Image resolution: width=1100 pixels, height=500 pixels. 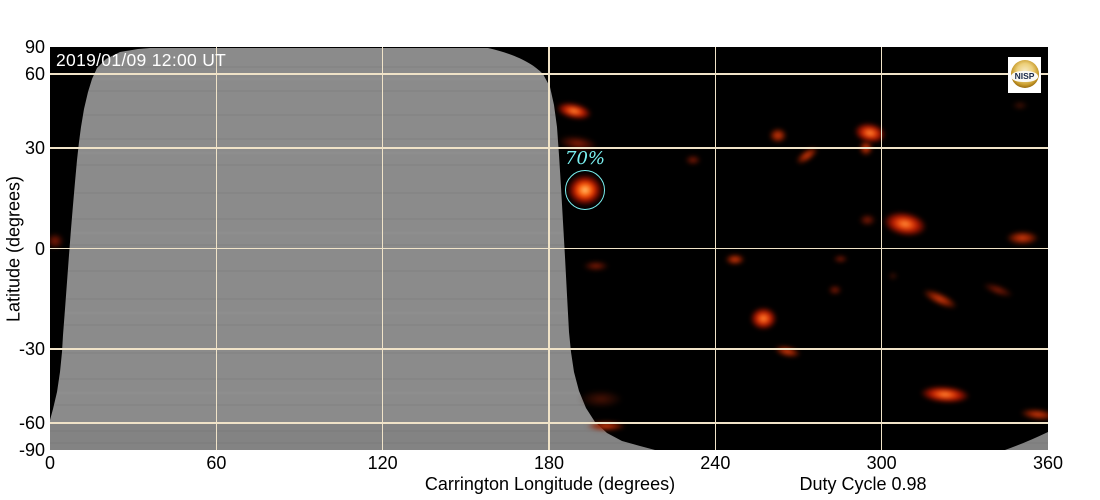 What do you see at coordinates (881, 463) in the screenshot?
I see `x-tick-label: 300` at bounding box center [881, 463].